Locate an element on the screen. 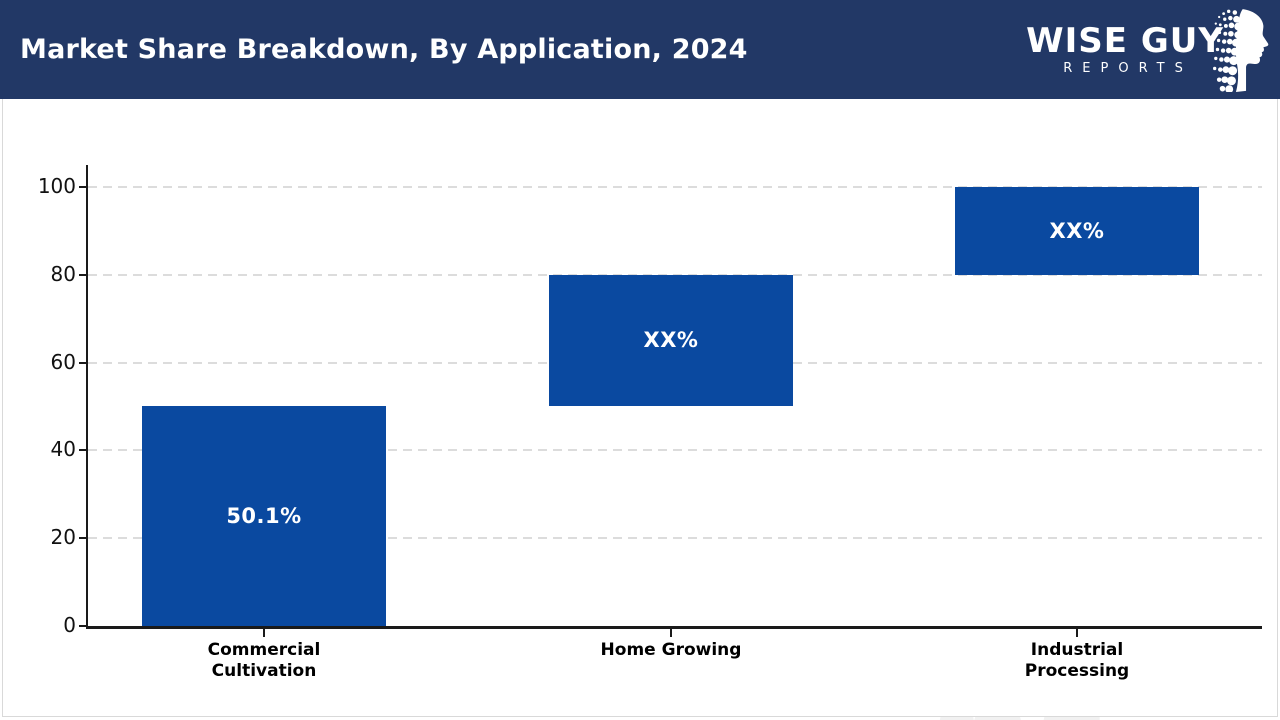  x-category-label-line: Cultivation is located at coordinates (264, 671).